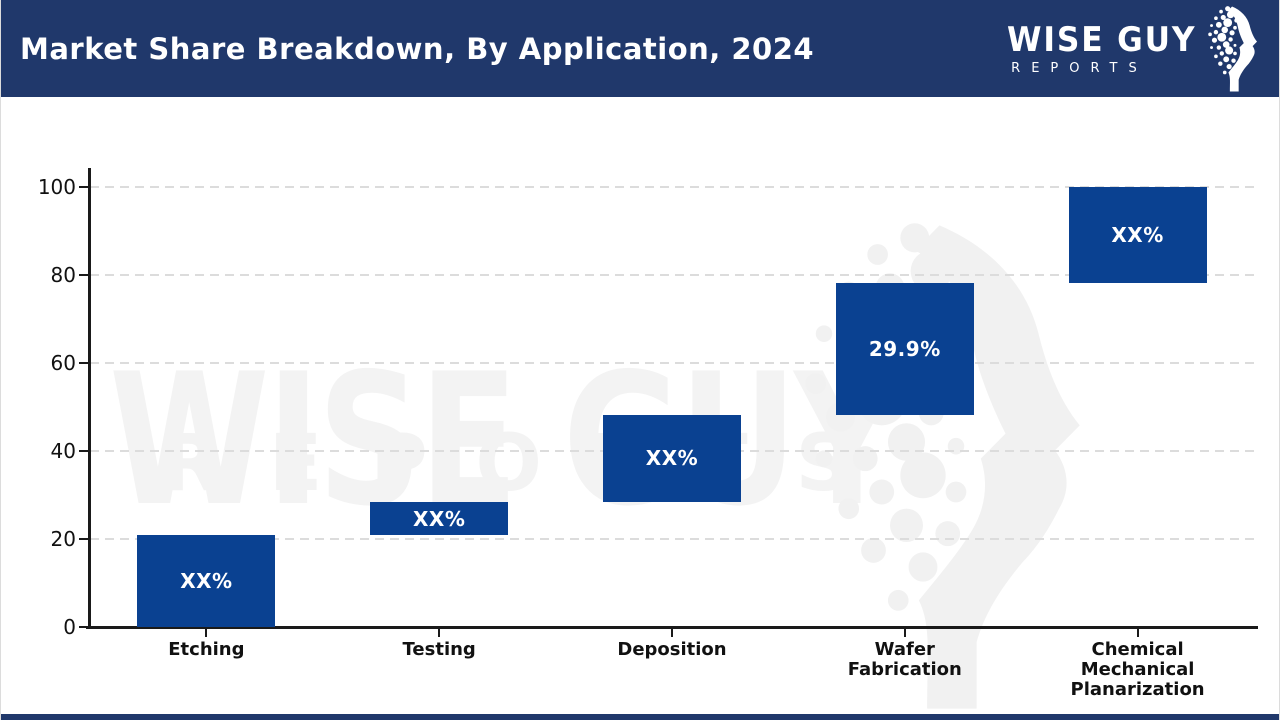 This screenshot has width=1280, height=720. Describe the element at coordinates (1079, 68) in the screenshot. I see `logo-sub: REPORTS` at that location.